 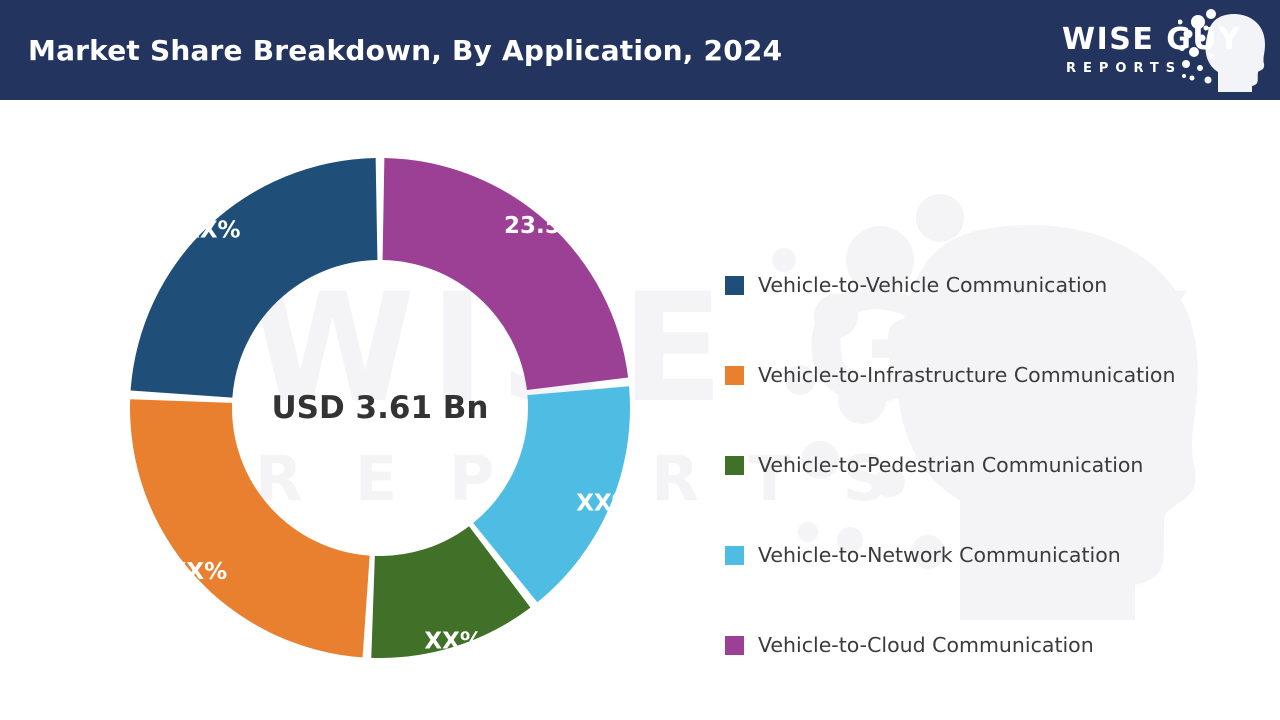 What do you see at coordinates (951, 465) in the screenshot?
I see `legend-item-label: Vehicle-to-Pedestrian Communication` at bounding box center [951, 465].